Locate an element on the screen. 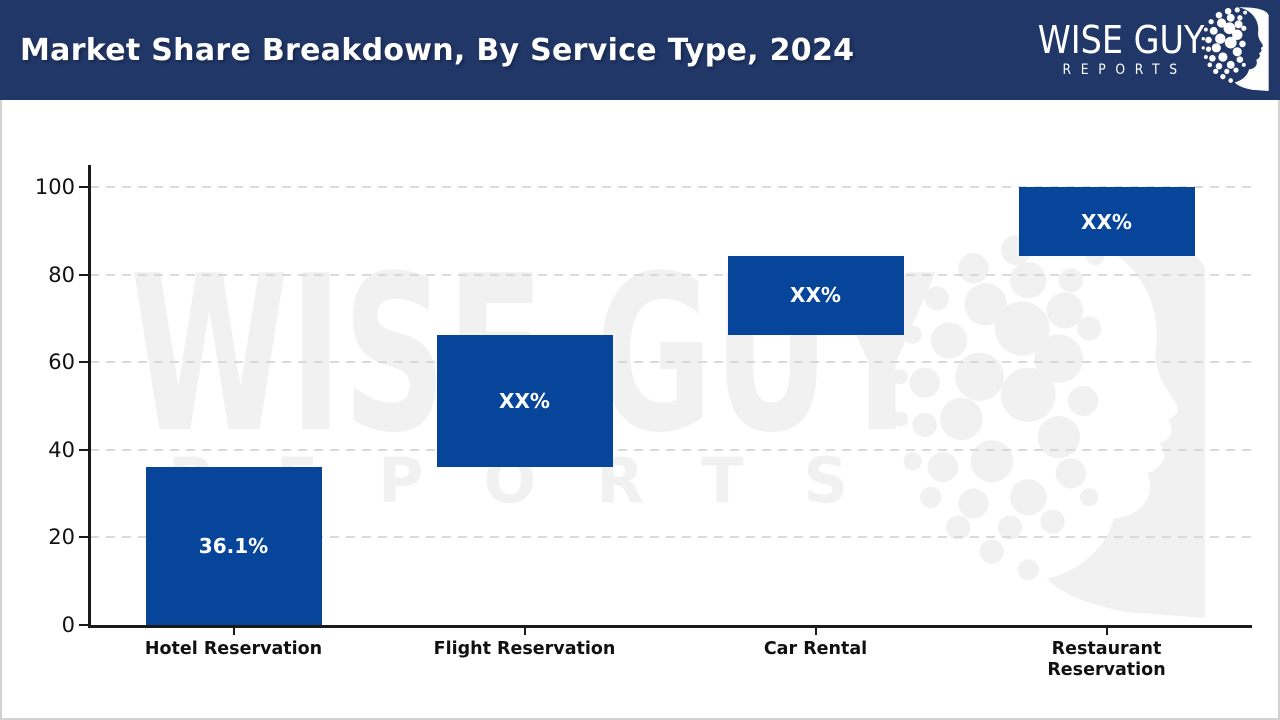 This screenshot has height=720, width=1280. y-axis-label-100: 100 is located at coordinates (54, 187).